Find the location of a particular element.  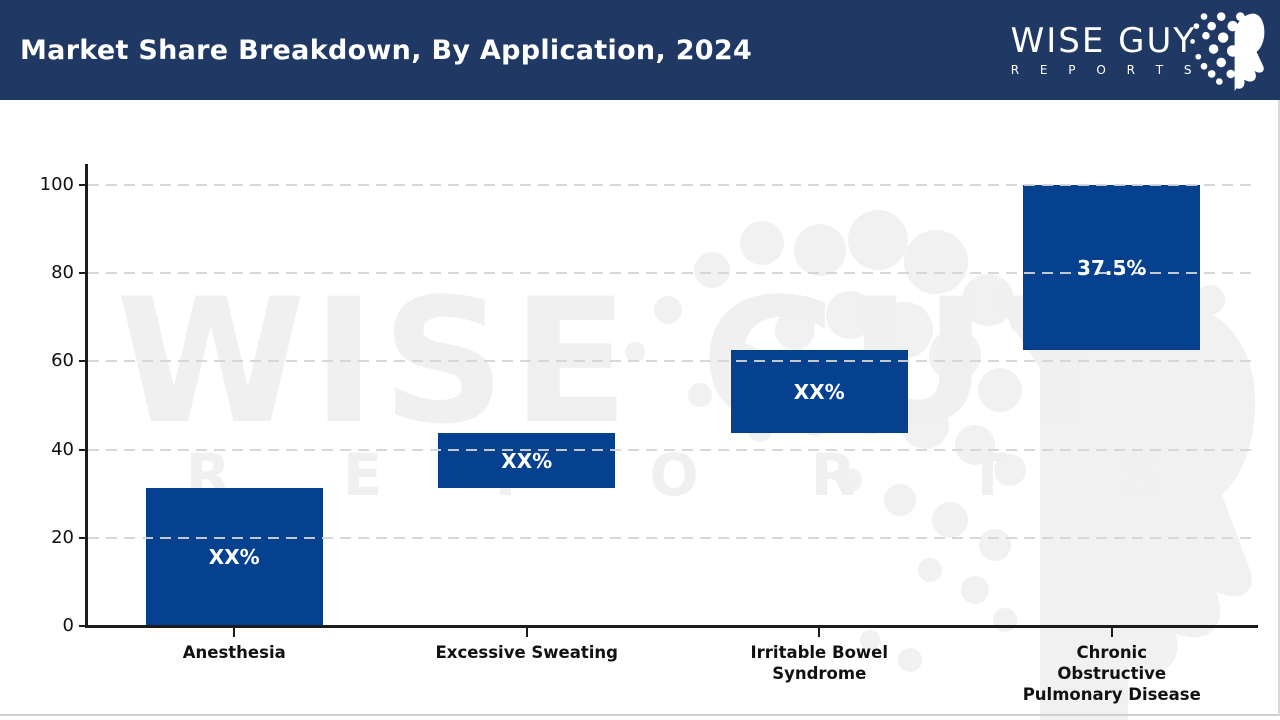

bar-value-label-anesthesia: XX% is located at coordinates (234, 557).